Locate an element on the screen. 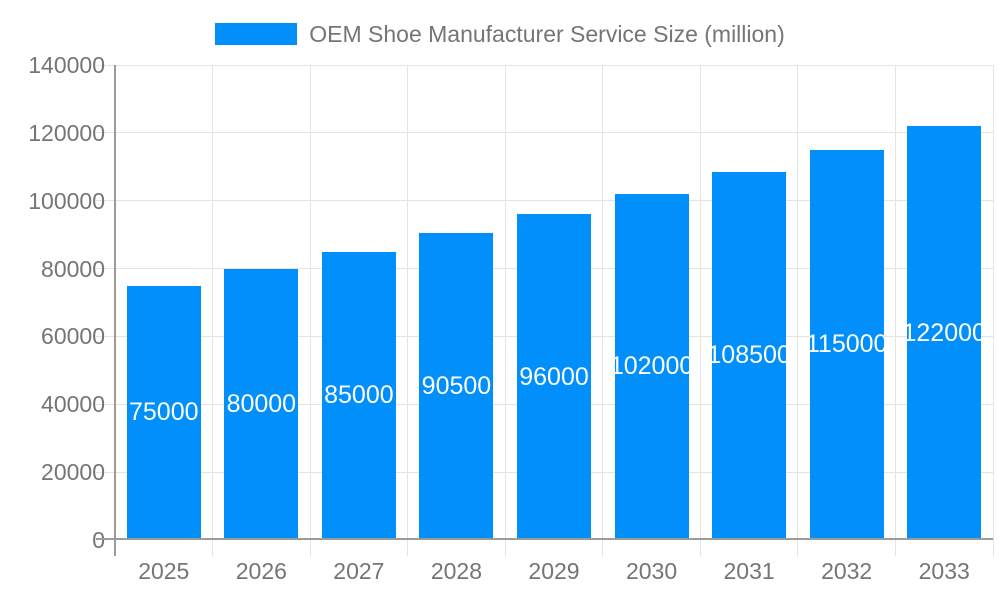 This screenshot has height=600, width=1000. bar-2026: 80000 is located at coordinates (261, 404).